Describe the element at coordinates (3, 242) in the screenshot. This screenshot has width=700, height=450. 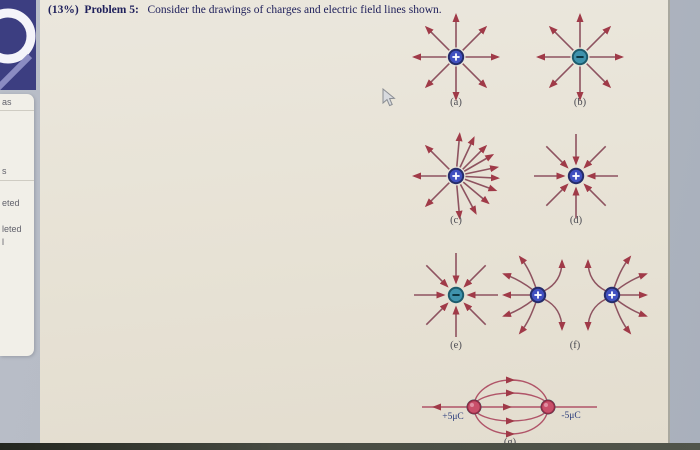
I see `sidebar-item: l` at that location.